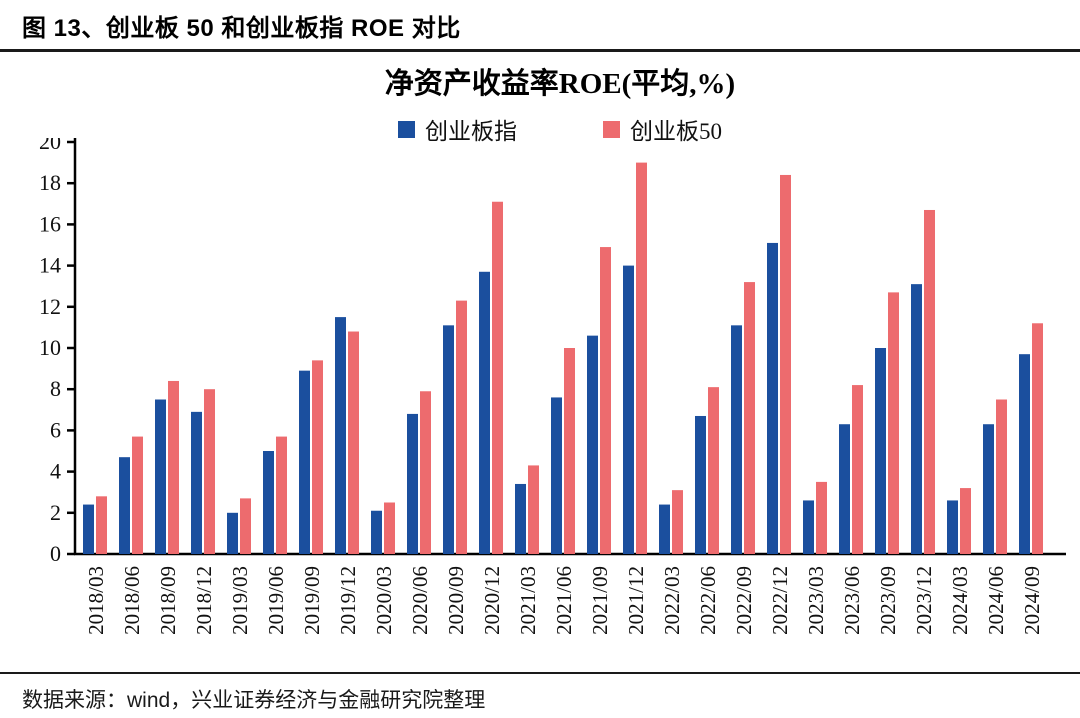 The height and width of the screenshot is (718, 1080). Describe the element at coordinates (312, 600) in the screenshot. I see `x-tick-label: 2019/09` at that location.